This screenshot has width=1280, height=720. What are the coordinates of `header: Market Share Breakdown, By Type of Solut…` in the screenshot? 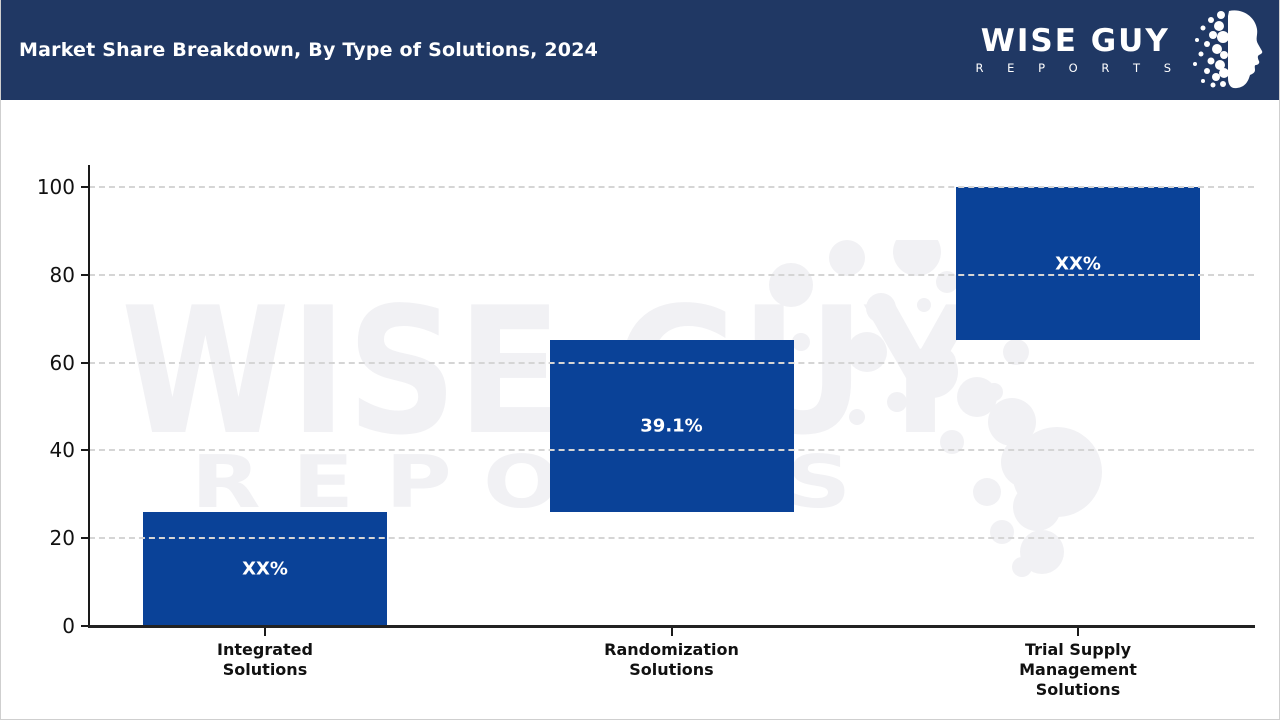 It's located at (640, 50).